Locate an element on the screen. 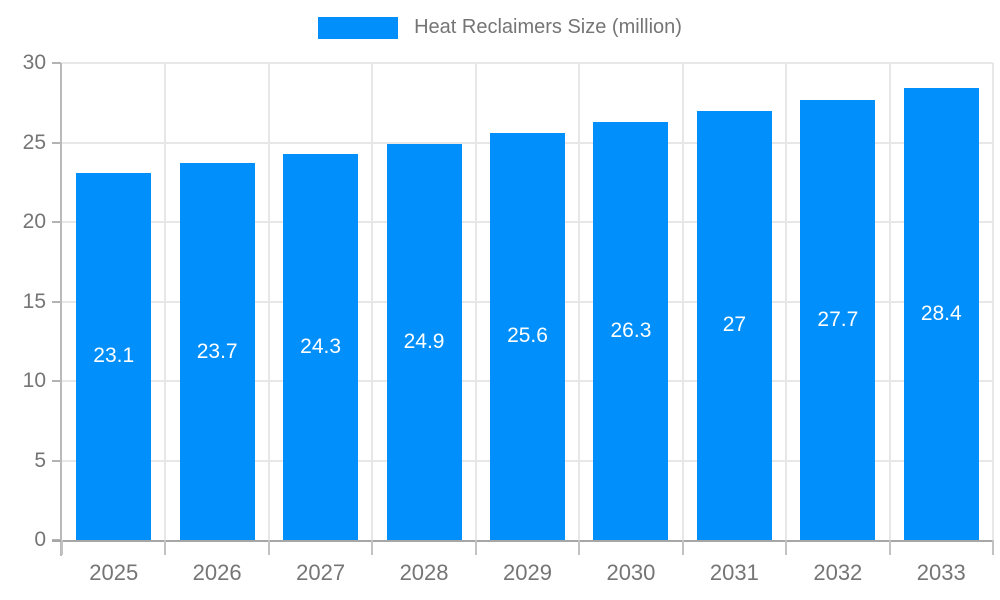 The height and width of the screenshot is (600, 1000). legend: Heat Reclaimers Size (million) is located at coordinates (500, 27).